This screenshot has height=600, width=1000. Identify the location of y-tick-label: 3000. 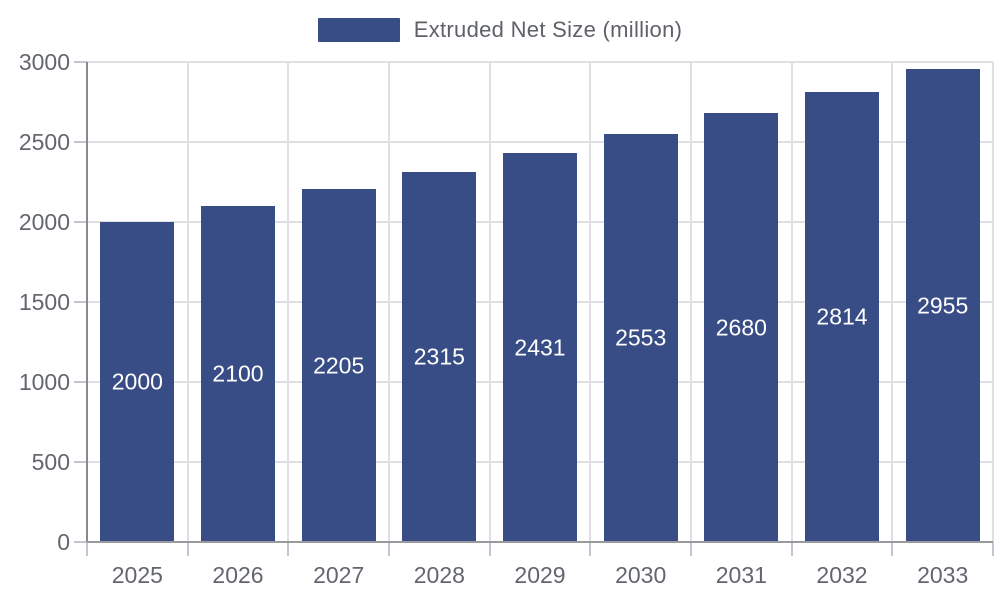
(44, 62).